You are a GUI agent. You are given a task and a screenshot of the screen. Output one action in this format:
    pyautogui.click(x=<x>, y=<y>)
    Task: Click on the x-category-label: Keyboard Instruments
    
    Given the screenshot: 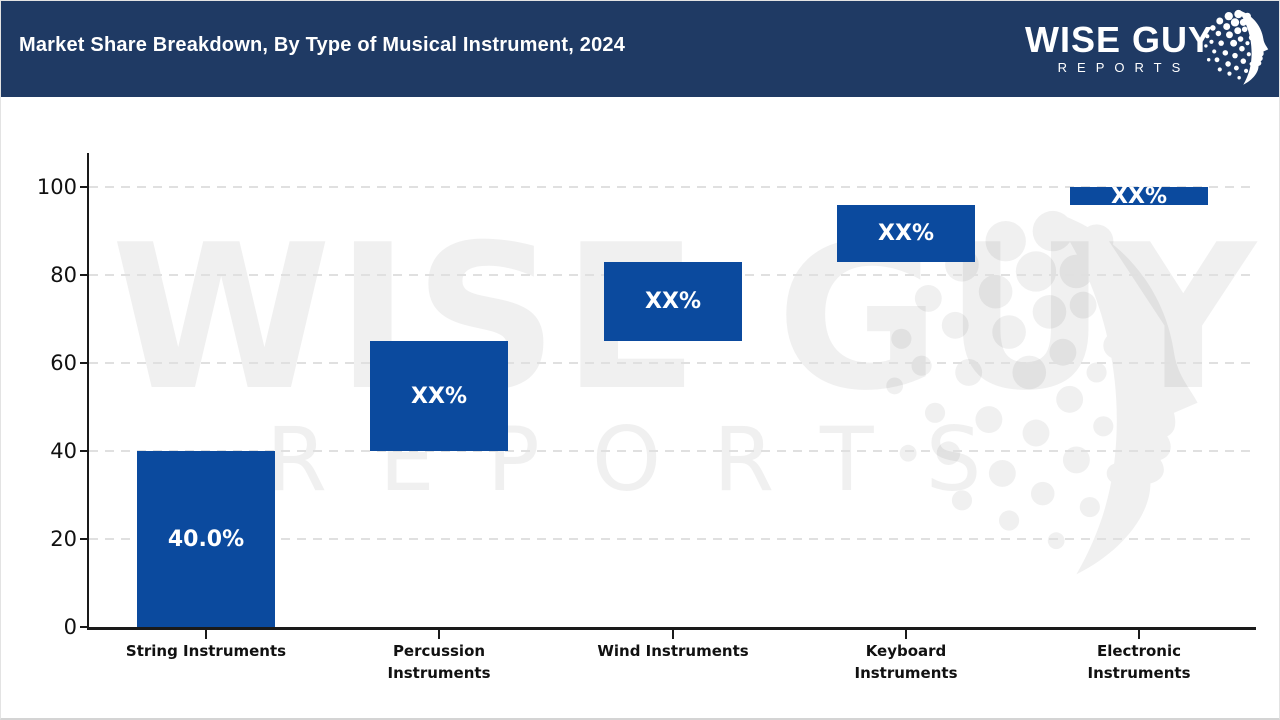 What is the action you would take?
    pyautogui.click(x=906, y=662)
    